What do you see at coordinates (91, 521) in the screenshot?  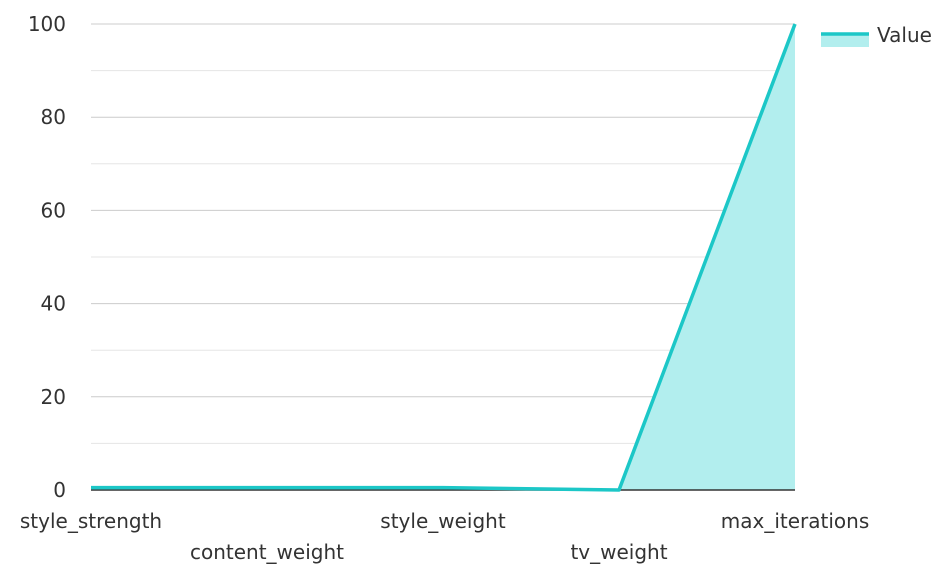 I see `x-tick-label: style_strength` at bounding box center [91, 521].